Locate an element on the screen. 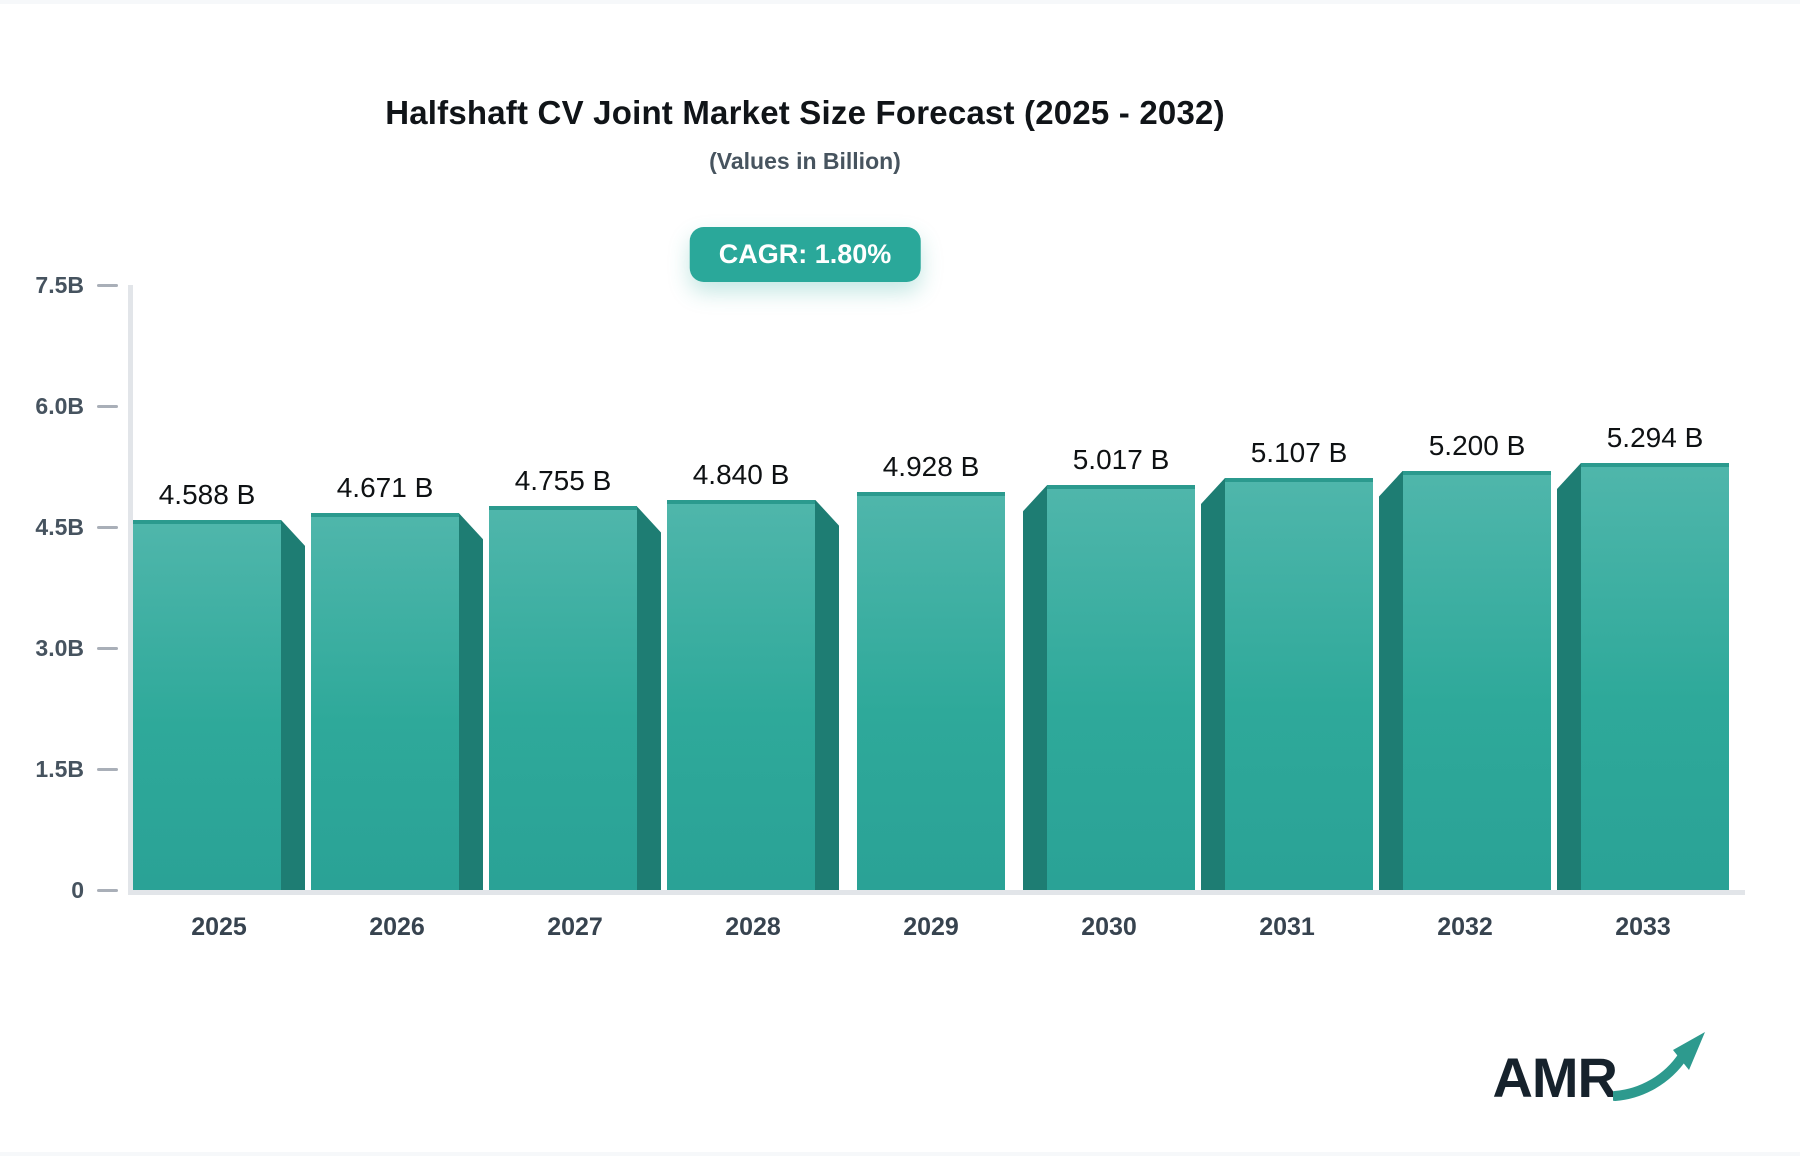 The height and width of the screenshot is (1156, 1800). top-border is located at coordinates (900, 2).